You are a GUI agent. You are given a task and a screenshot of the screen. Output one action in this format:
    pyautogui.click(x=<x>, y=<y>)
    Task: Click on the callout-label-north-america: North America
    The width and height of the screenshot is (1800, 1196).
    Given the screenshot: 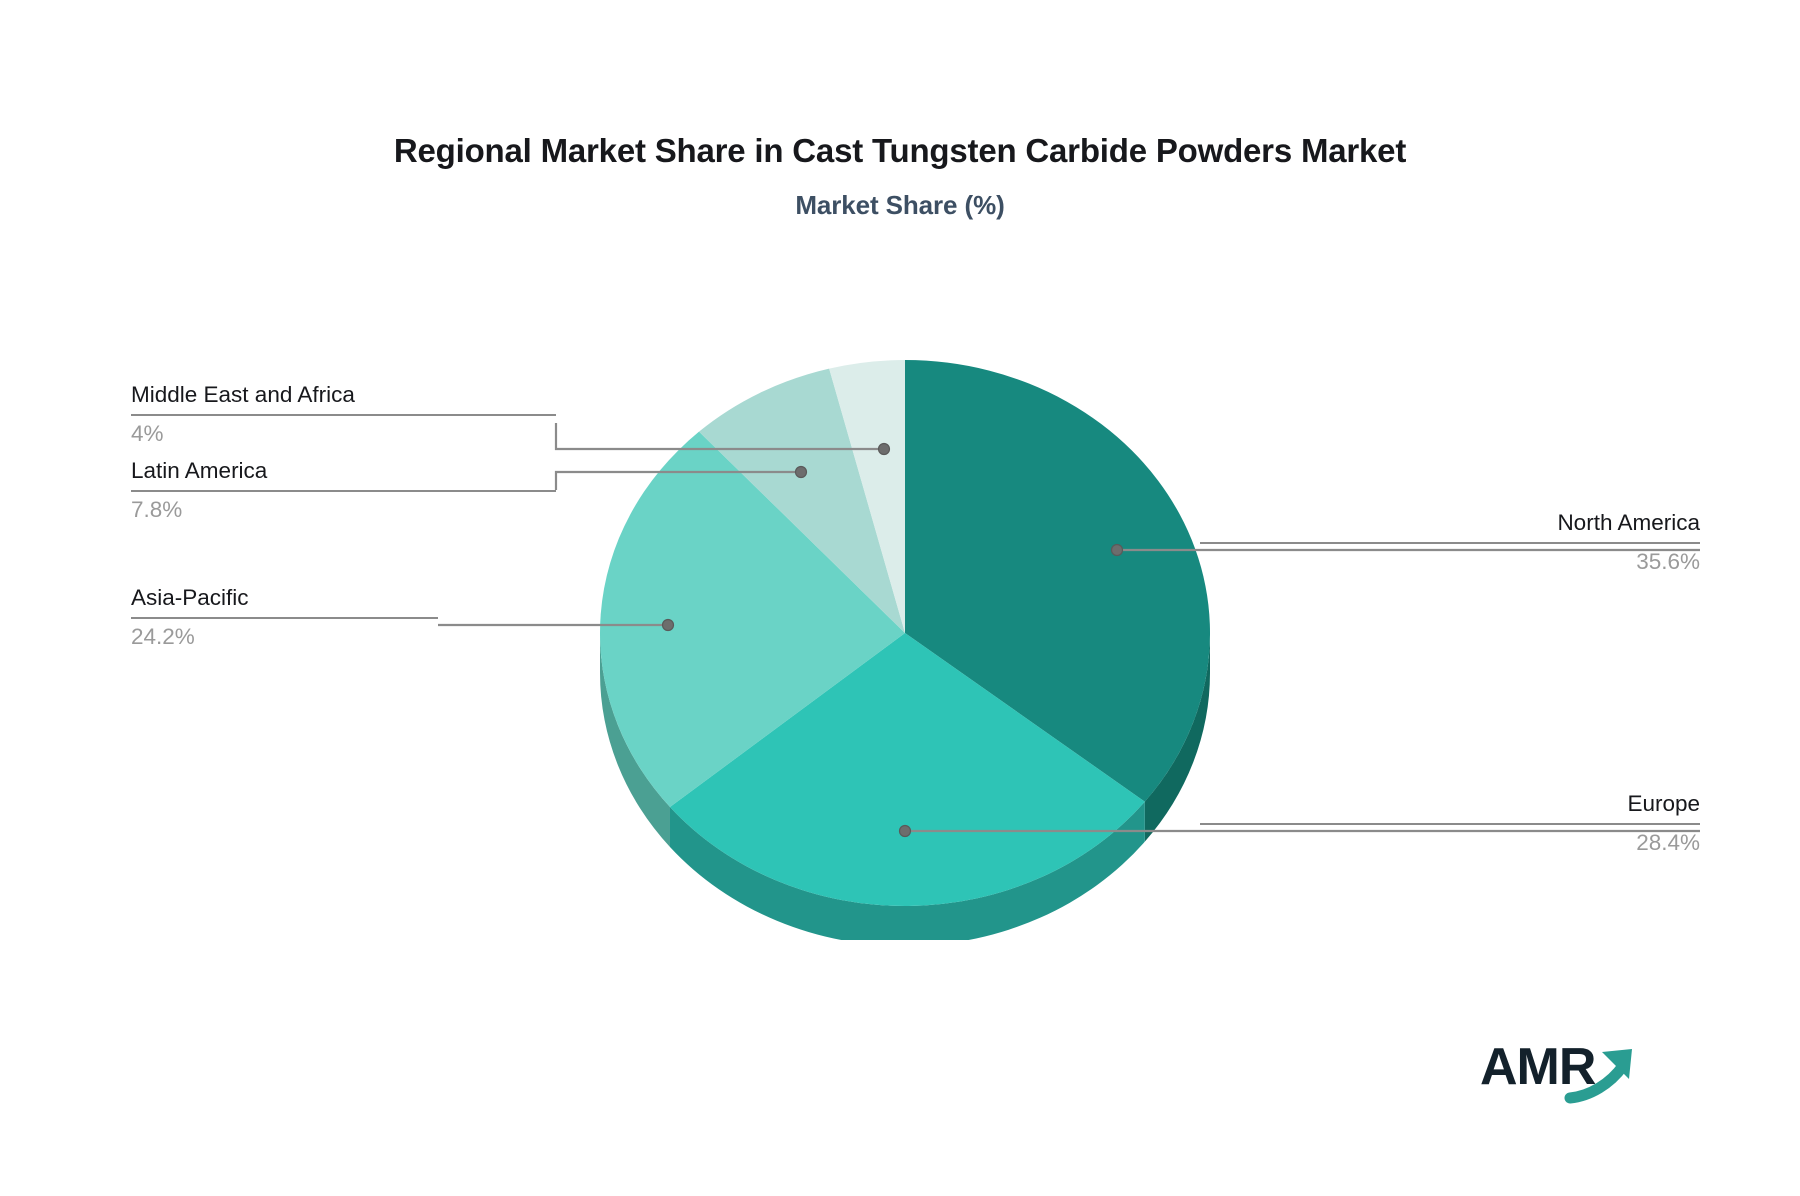 What is the action you would take?
    pyautogui.click(x=1628, y=522)
    